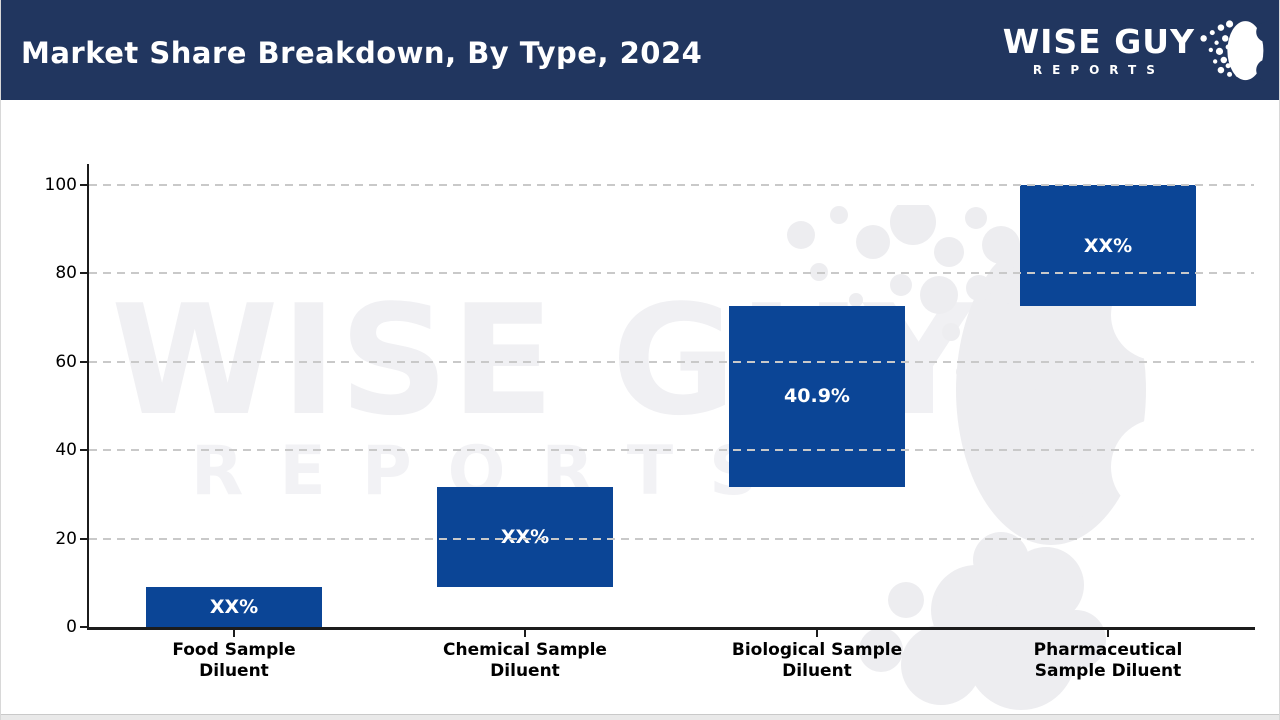 The width and height of the screenshot is (1280, 720). Describe the element at coordinates (66, 450) in the screenshot. I see `y-tick-label: 40` at that location.